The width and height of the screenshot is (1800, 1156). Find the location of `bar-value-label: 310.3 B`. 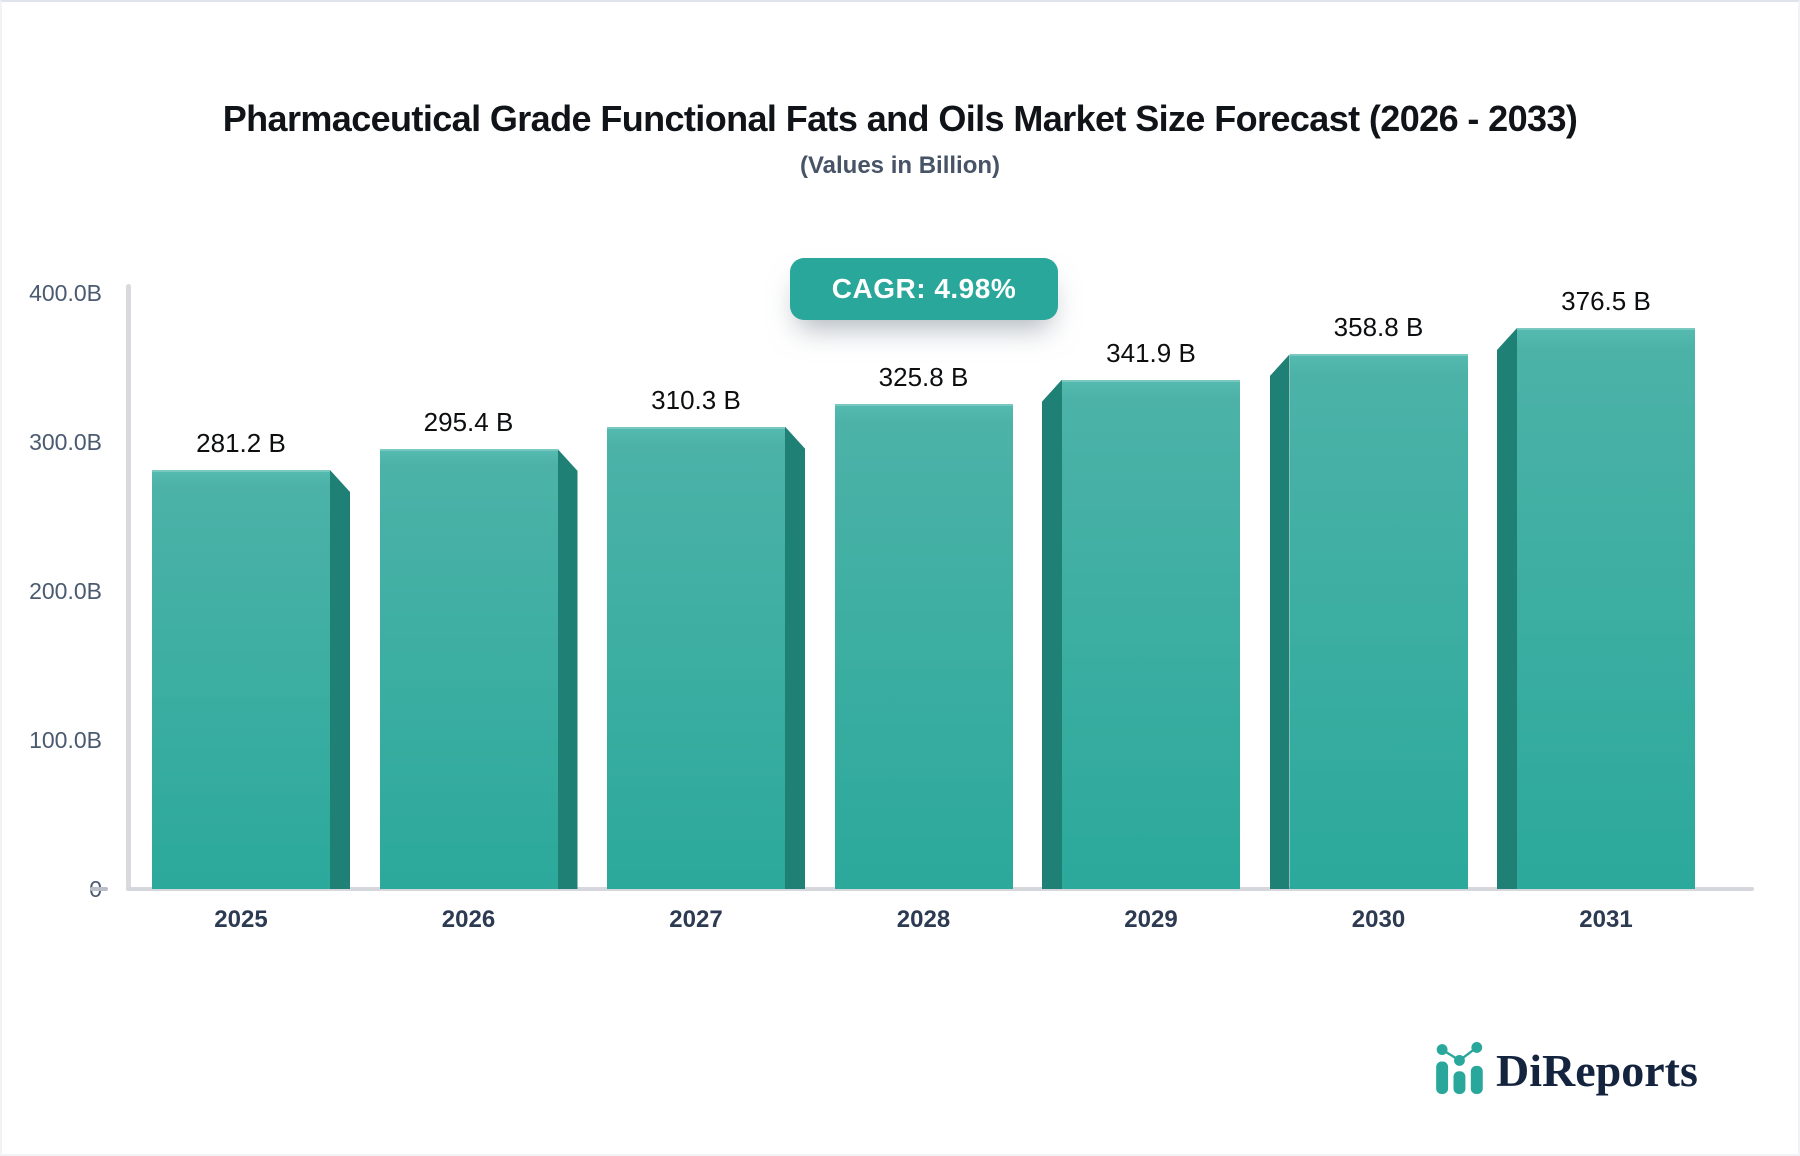

bar-value-label: 310.3 B is located at coordinates (696, 399).